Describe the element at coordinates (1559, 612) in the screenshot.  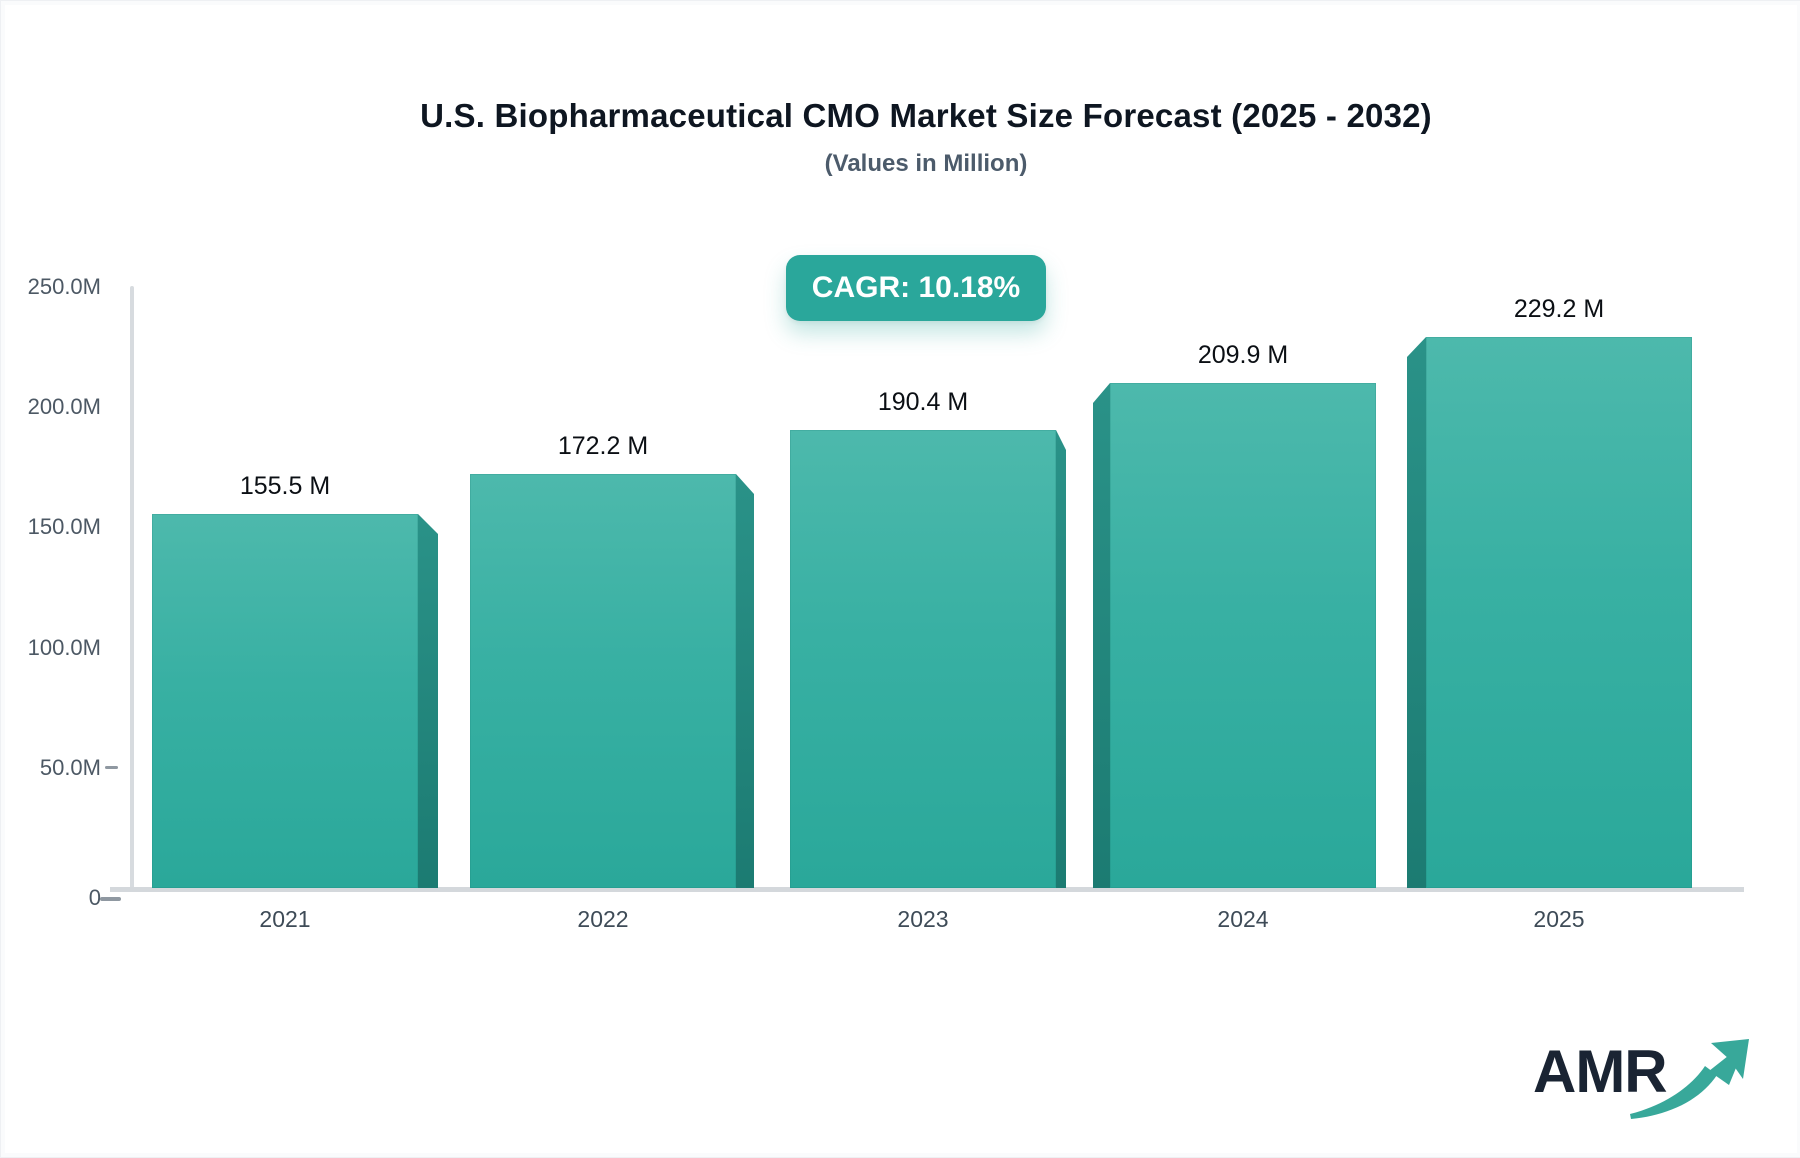
I see `bar-2025` at that location.